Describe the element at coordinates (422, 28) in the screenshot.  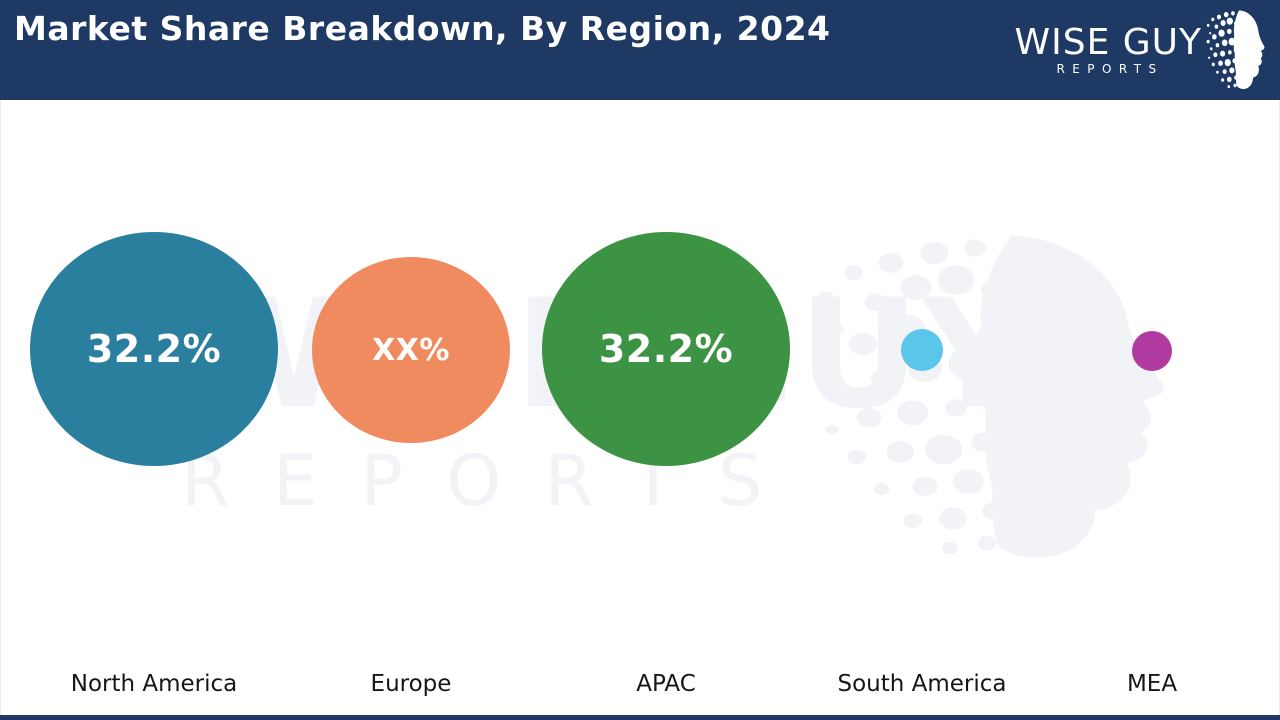
I see `page-title: Market Share Breakdown, By Region, 2024` at that location.